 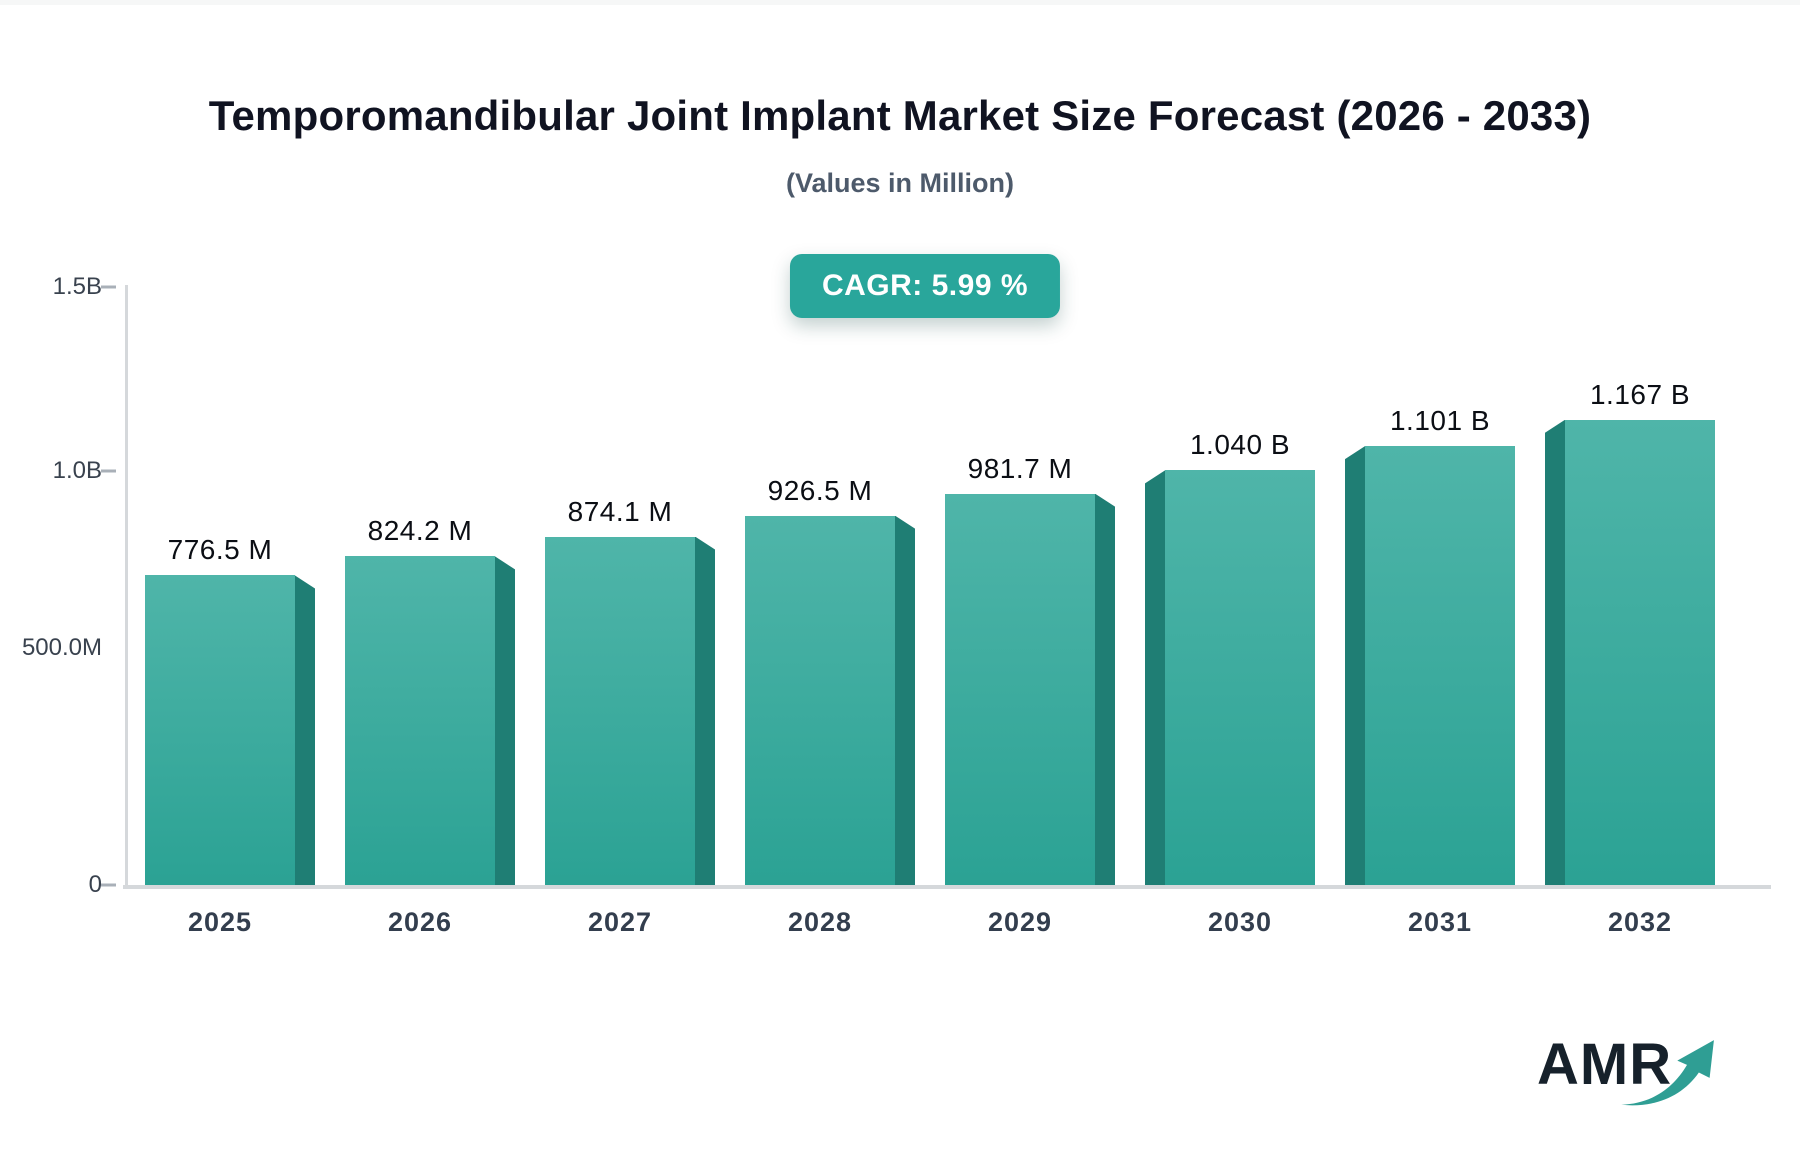 I want to click on bar-value-label: 1.167 B, so click(x=1640, y=394).